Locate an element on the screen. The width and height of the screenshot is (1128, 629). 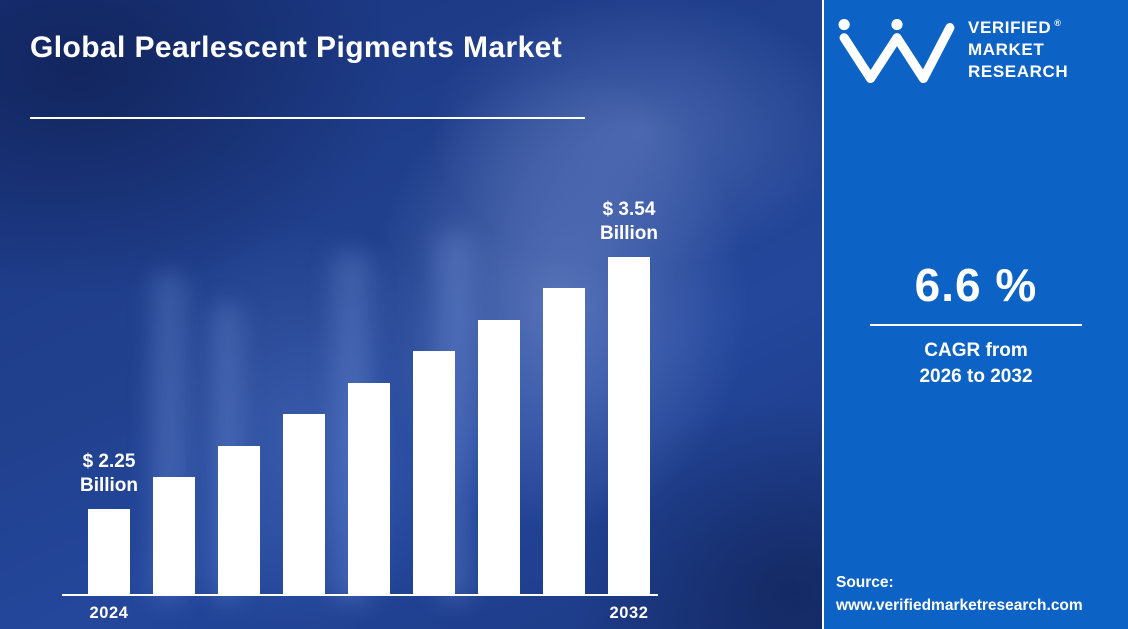
brand-name-line2: MARKET is located at coordinates (1006, 49).